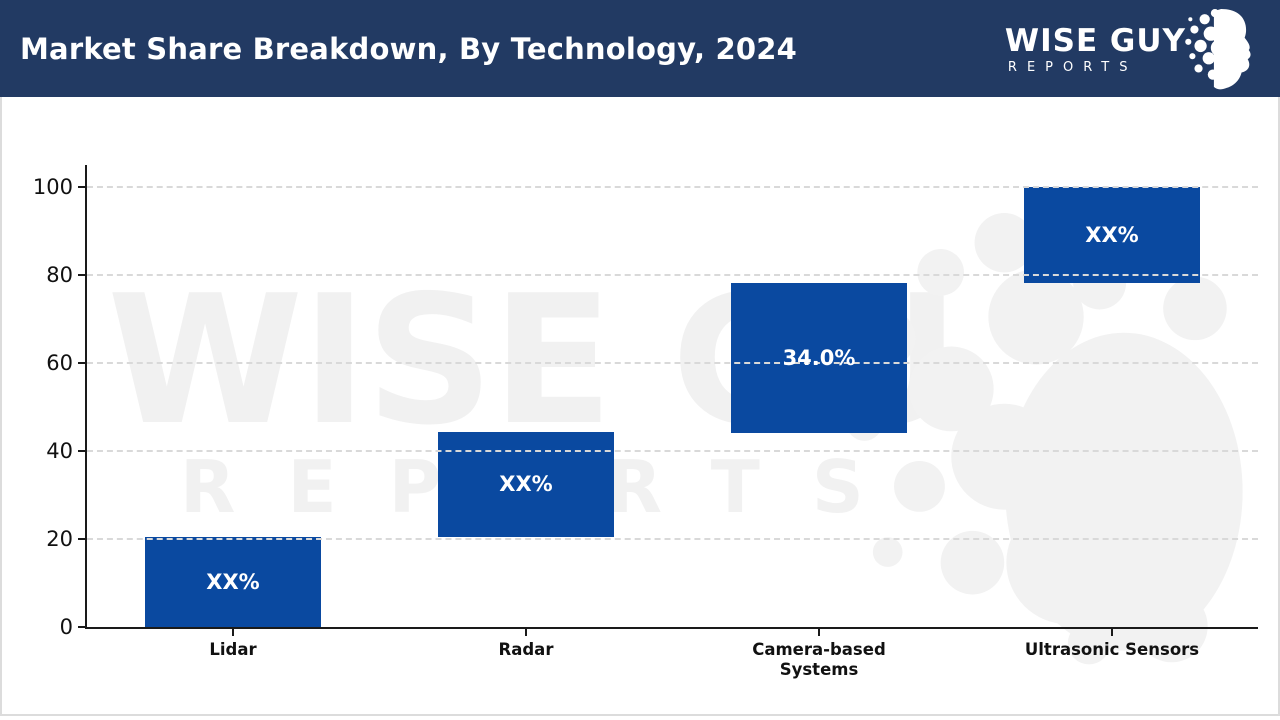 The width and height of the screenshot is (1280, 720). Describe the element at coordinates (671, 628) in the screenshot. I see `x-axis-line` at that location.